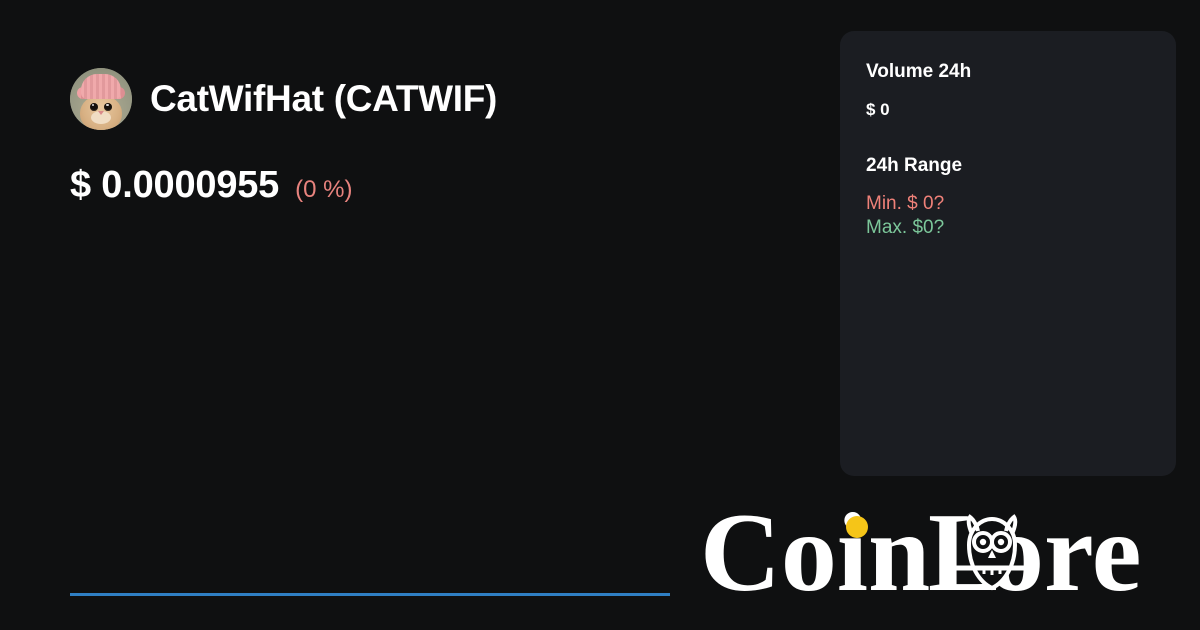 Image resolution: width=1200 pixels, height=630 pixels. I want to click on bottom-divider, so click(370, 594).